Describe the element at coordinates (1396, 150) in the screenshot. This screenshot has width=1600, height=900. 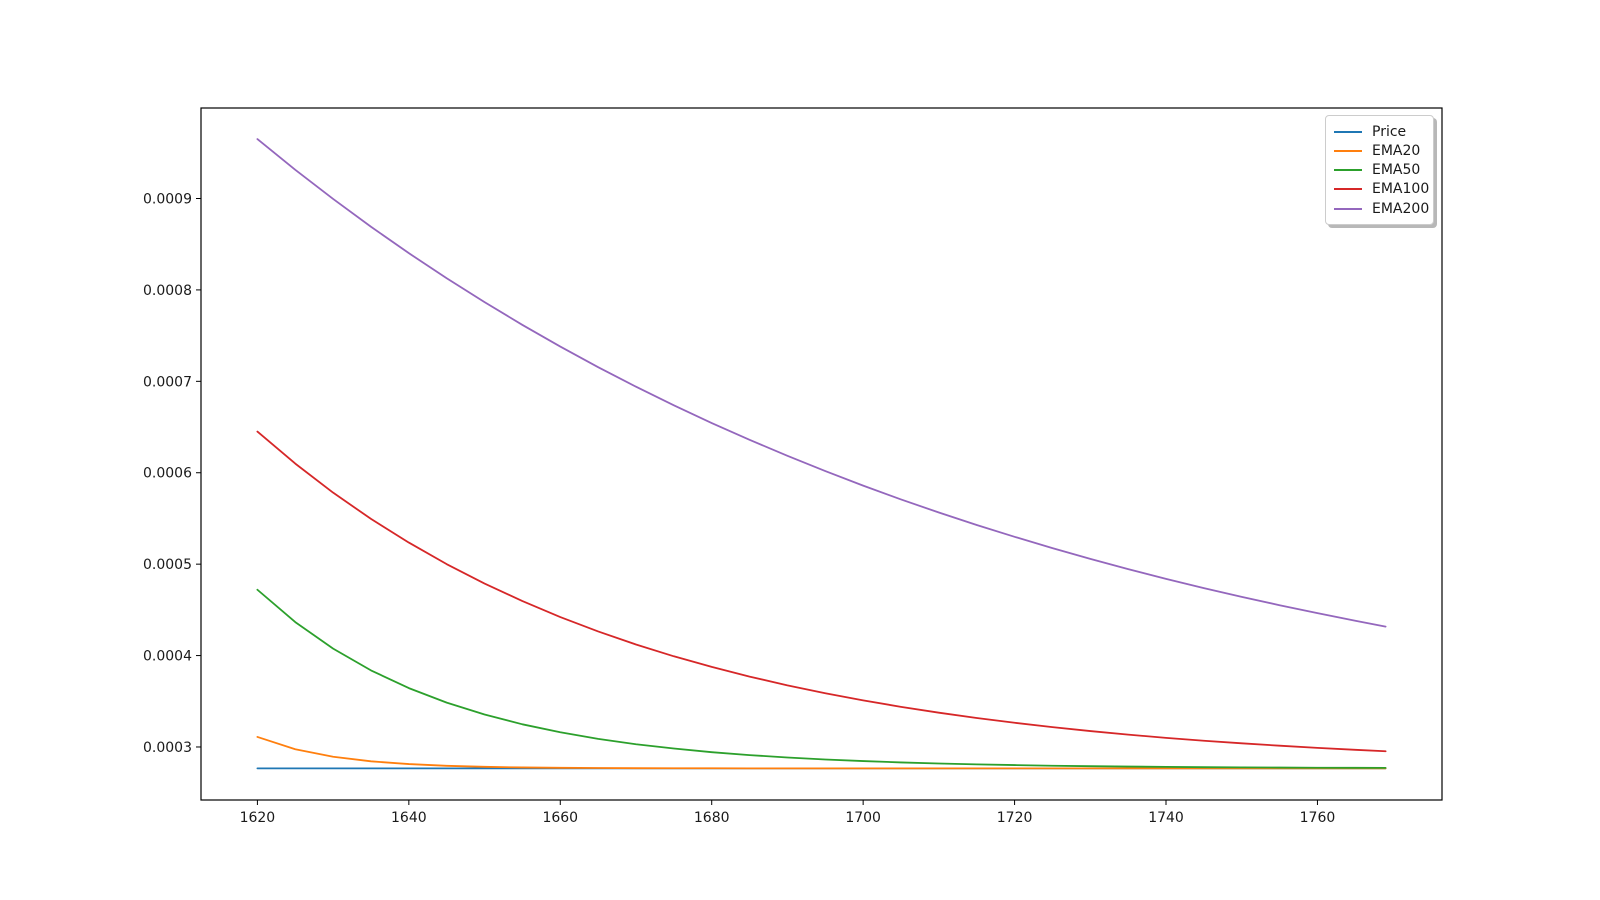
I see `legend-label-ema20: EMA20` at that location.